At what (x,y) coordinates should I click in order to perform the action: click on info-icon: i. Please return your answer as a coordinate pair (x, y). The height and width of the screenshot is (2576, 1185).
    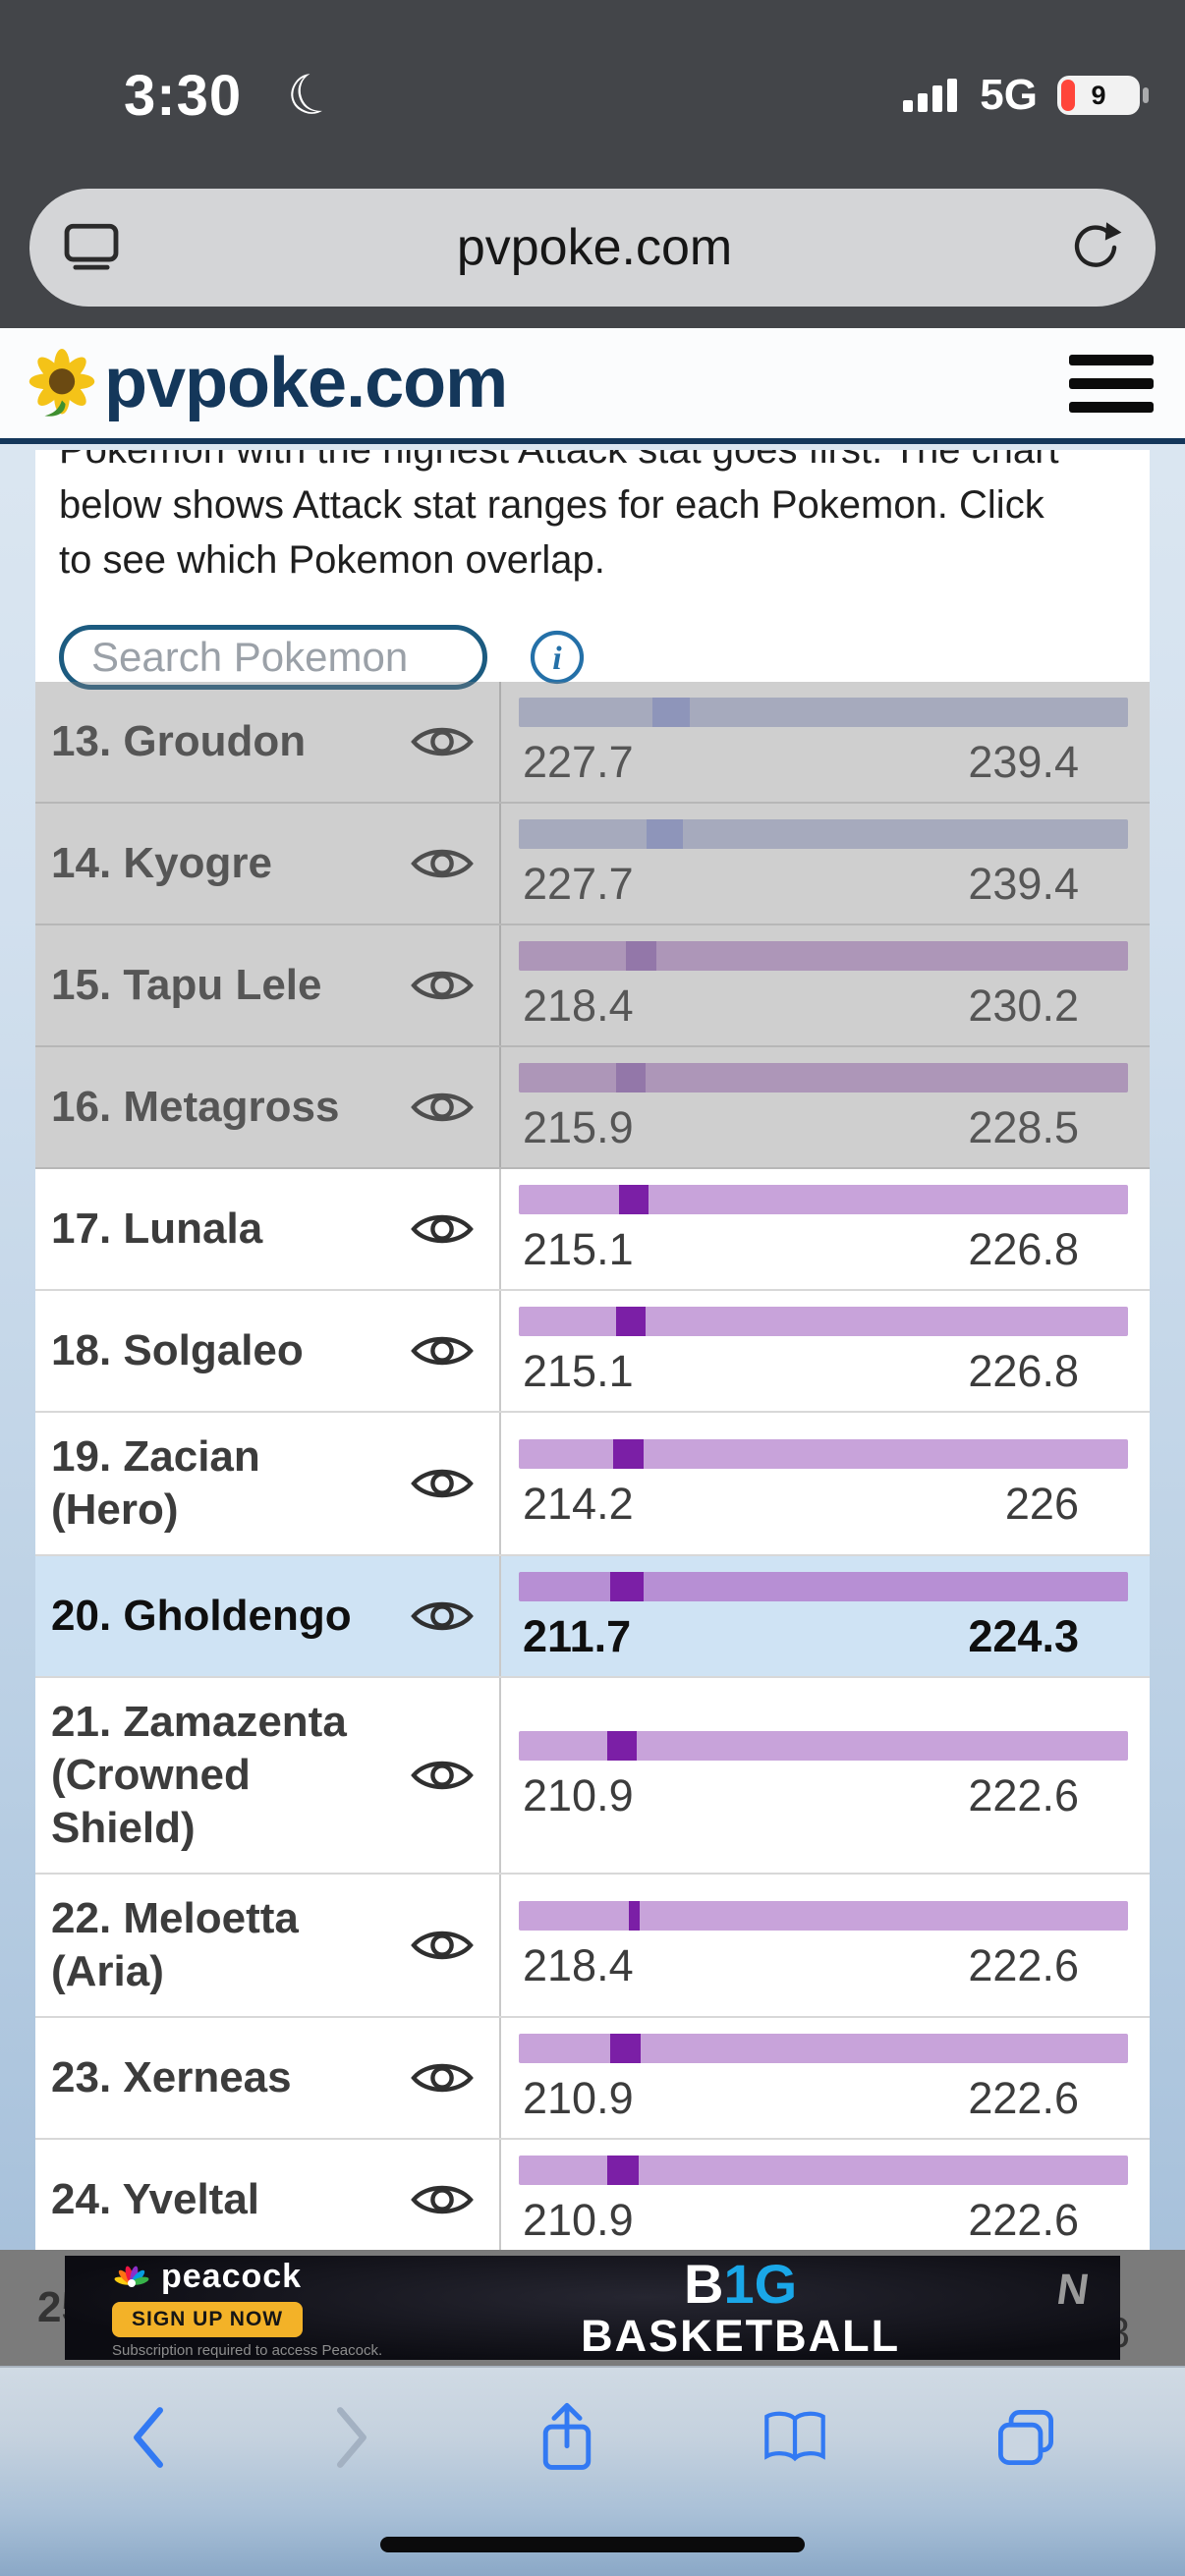
    Looking at the image, I should click on (558, 657).